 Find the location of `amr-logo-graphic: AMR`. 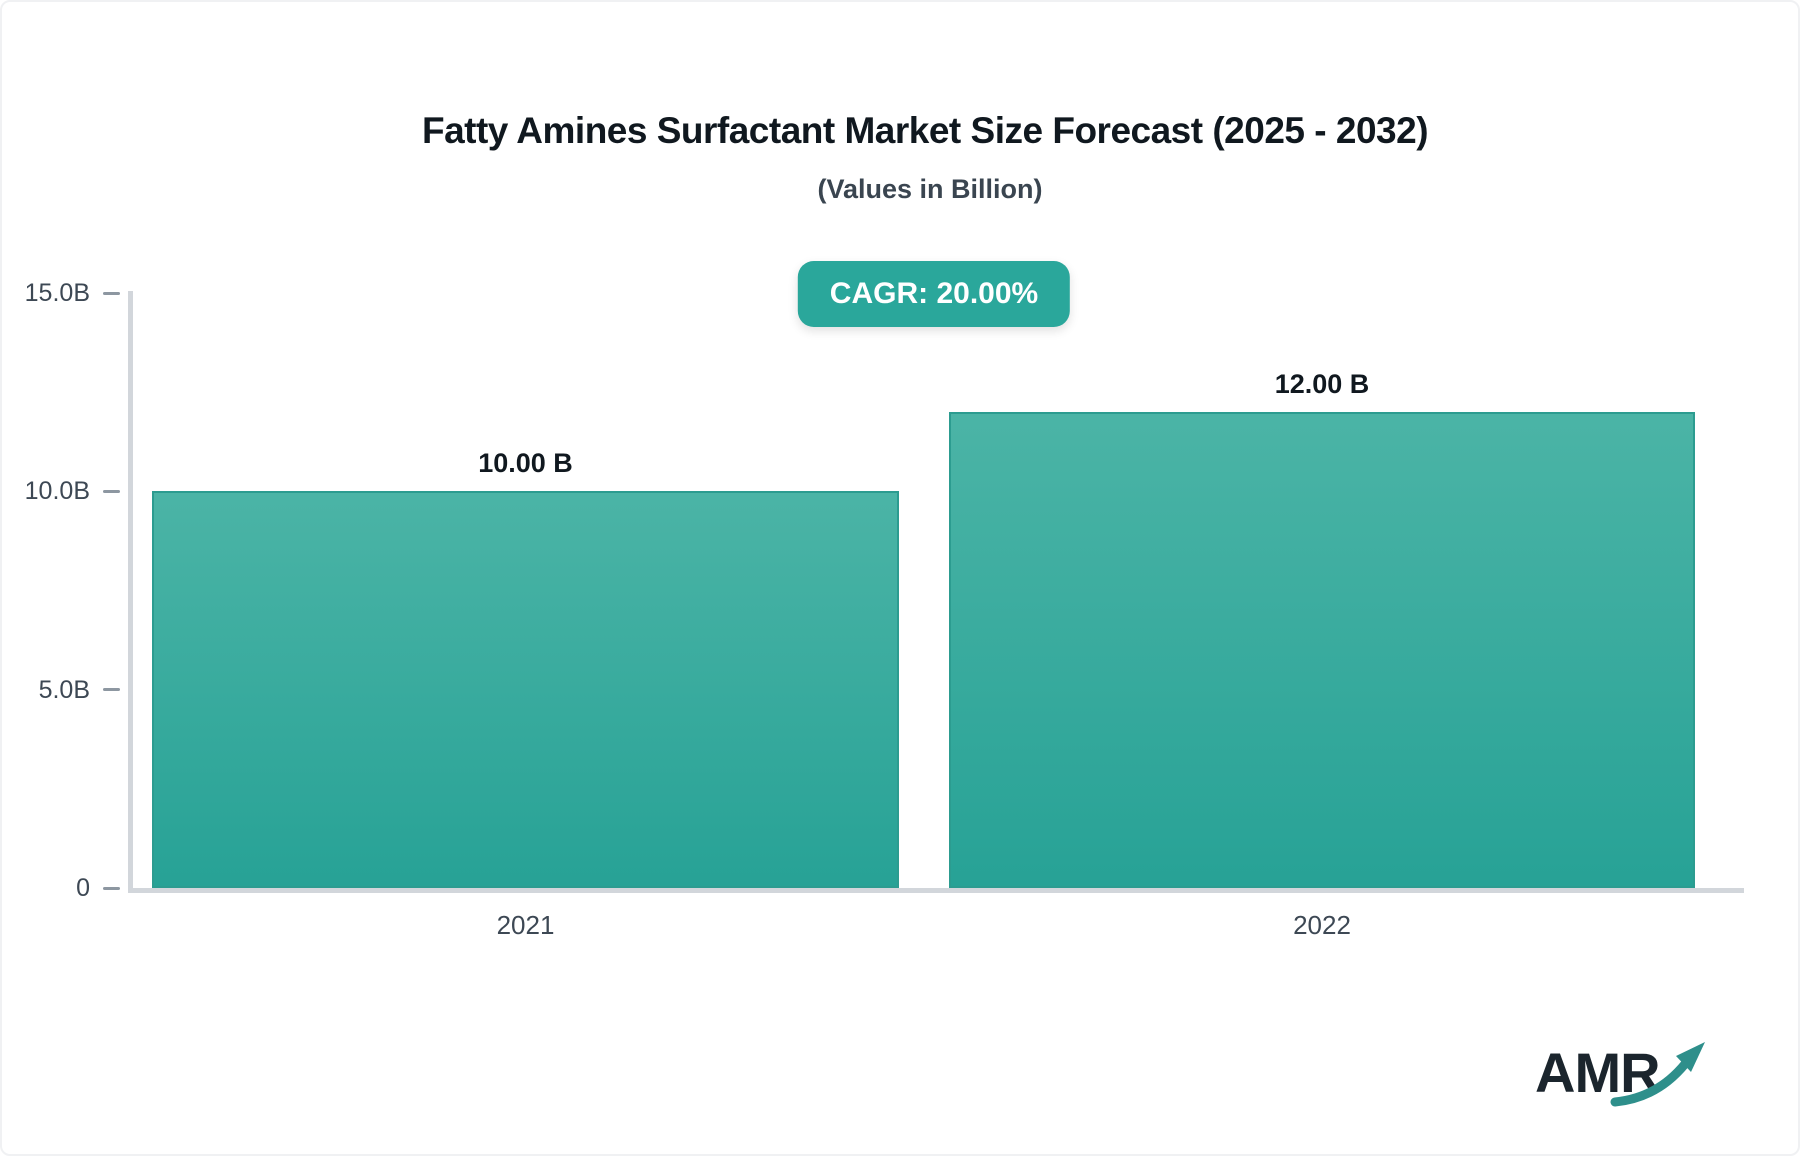

amr-logo-graphic: AMR is located at coordinates (1620, 1074).